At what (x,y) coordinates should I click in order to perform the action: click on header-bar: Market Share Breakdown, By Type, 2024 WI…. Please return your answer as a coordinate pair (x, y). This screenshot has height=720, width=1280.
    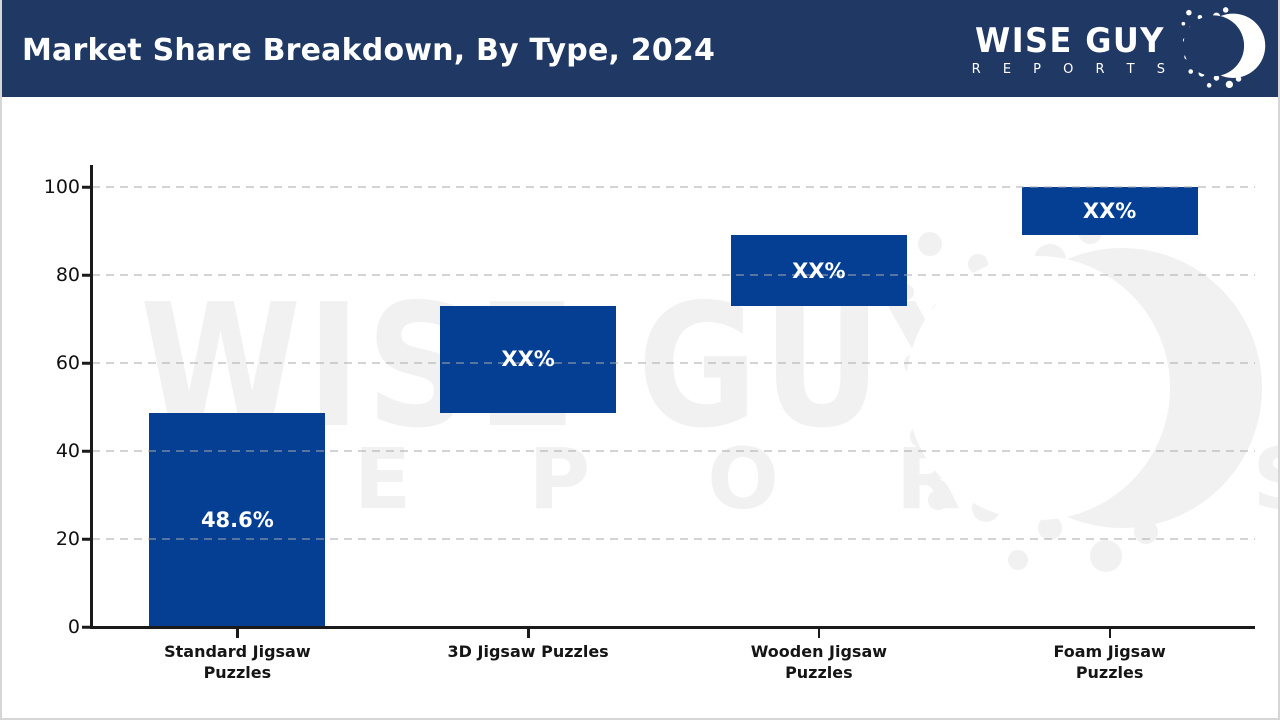
    Looking at the image, I should click on (640, 48).